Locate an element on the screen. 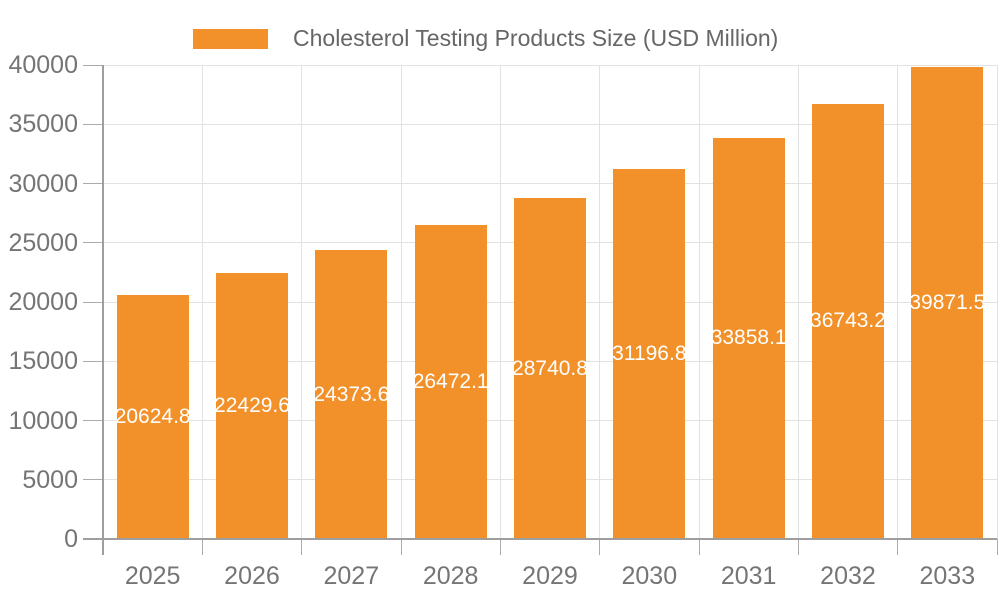  bar-value-label: 24373.6 is located at coordinates (351, 394).